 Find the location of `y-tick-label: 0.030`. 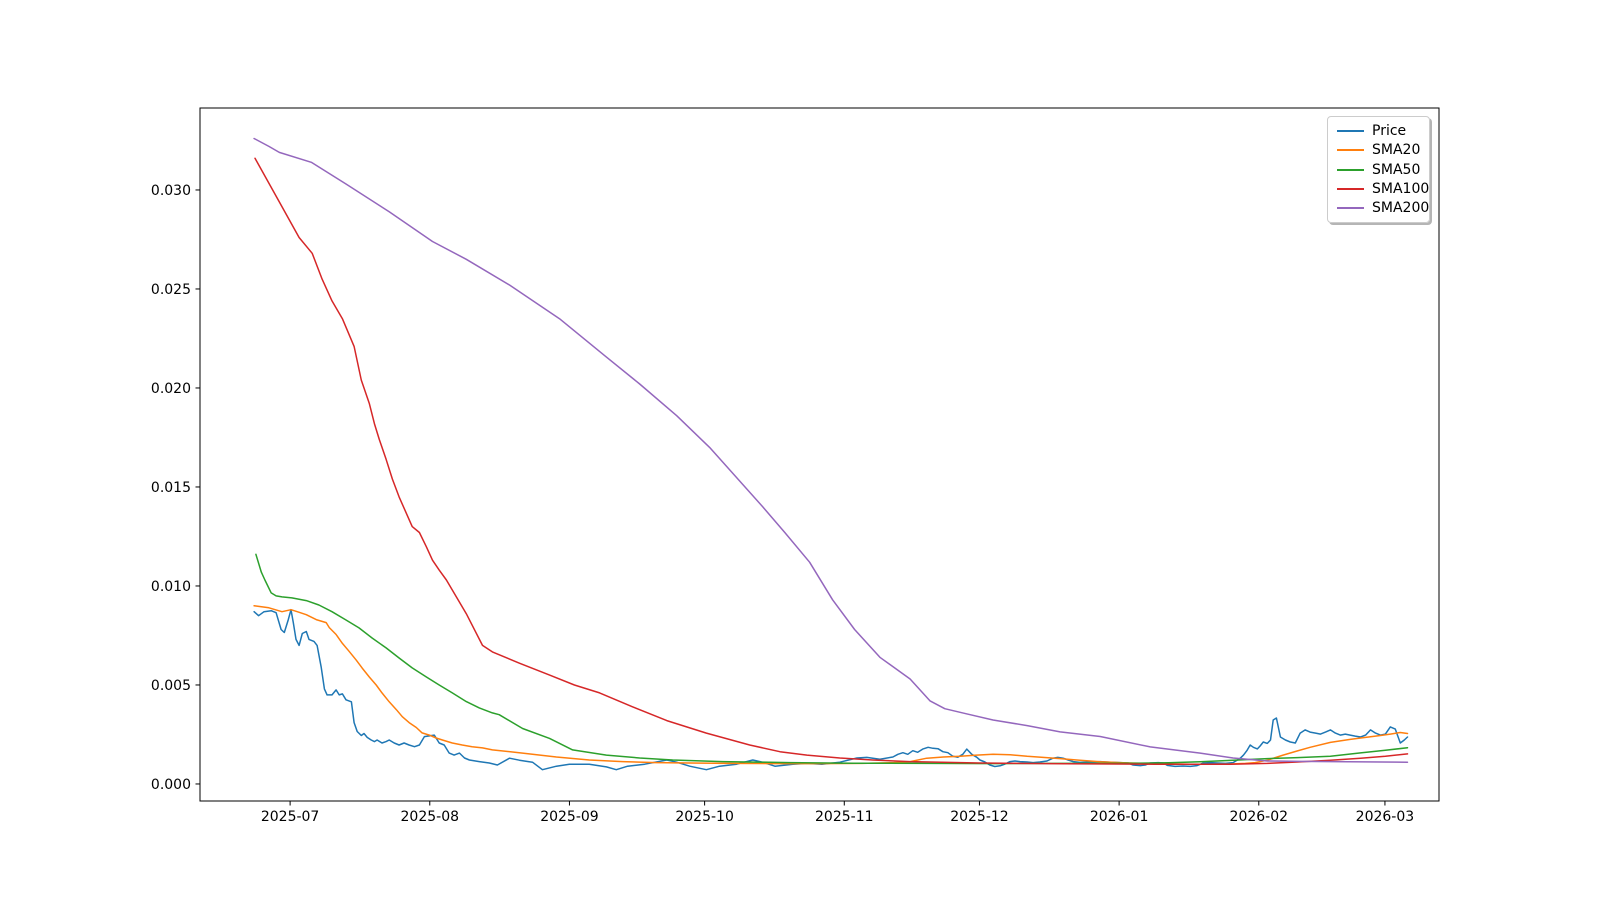

y-tick-label: 0.030 is located at coordinates (171, 191).